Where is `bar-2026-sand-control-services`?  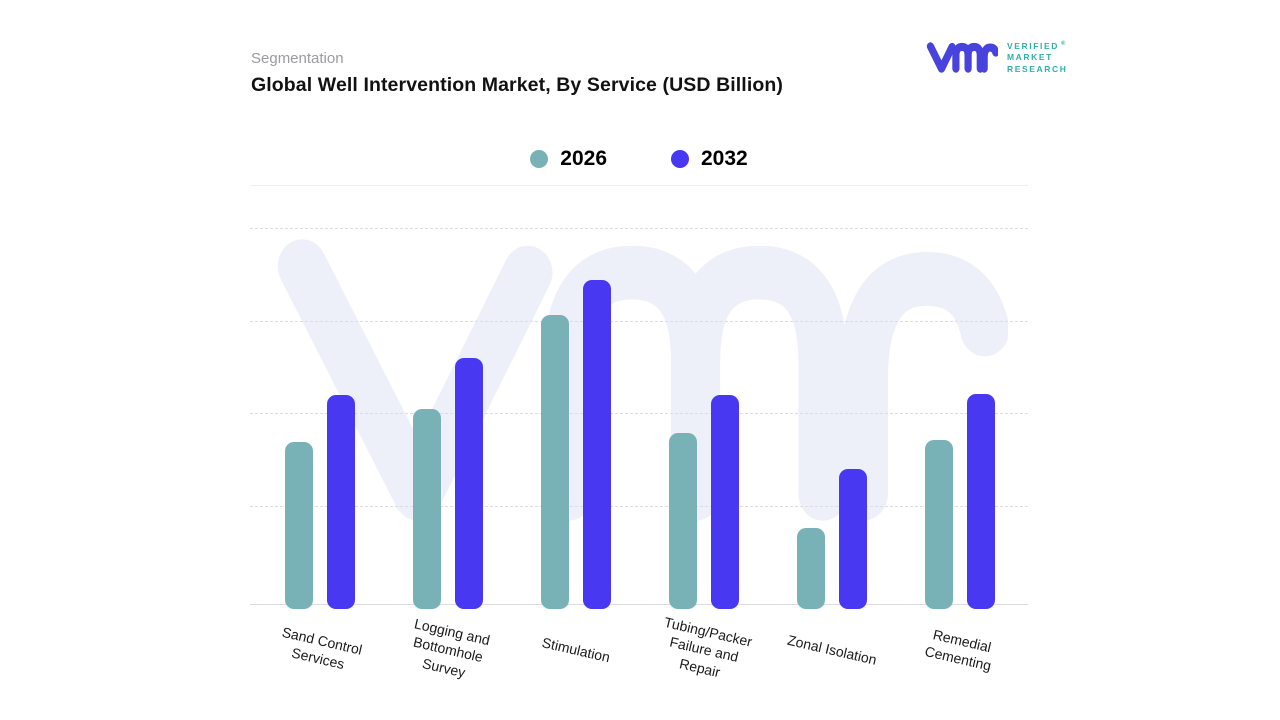
bar-2026-sand-control-services is located at coordinates (299, 525).